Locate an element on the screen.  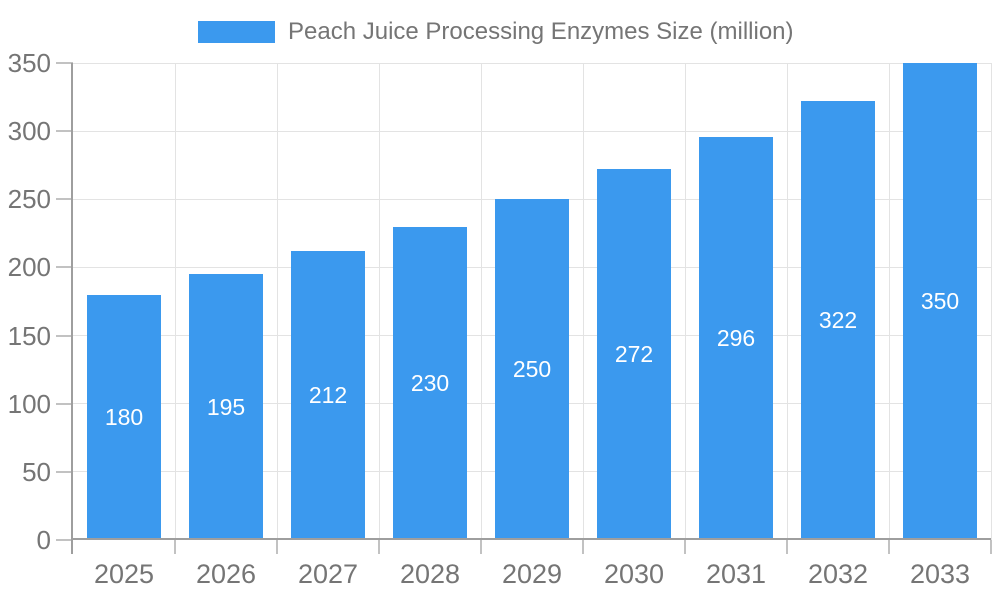
bar: 322 is located at coordinates (838, 320).